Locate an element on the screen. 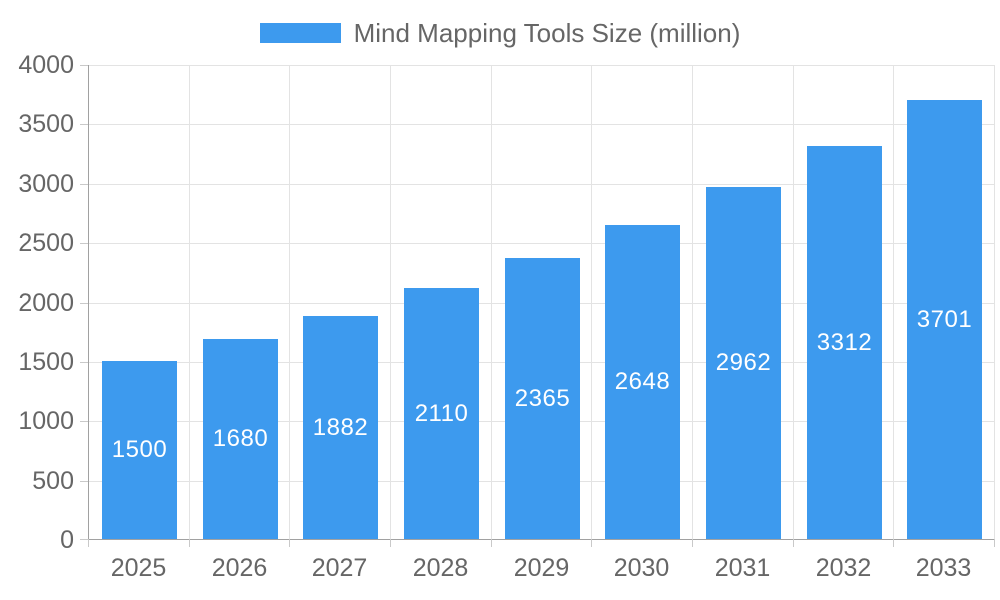 Image resolution: width=1000 pixels, height=600 pixels. x-axis-label: 2027 is located at coordinates (339, 568).